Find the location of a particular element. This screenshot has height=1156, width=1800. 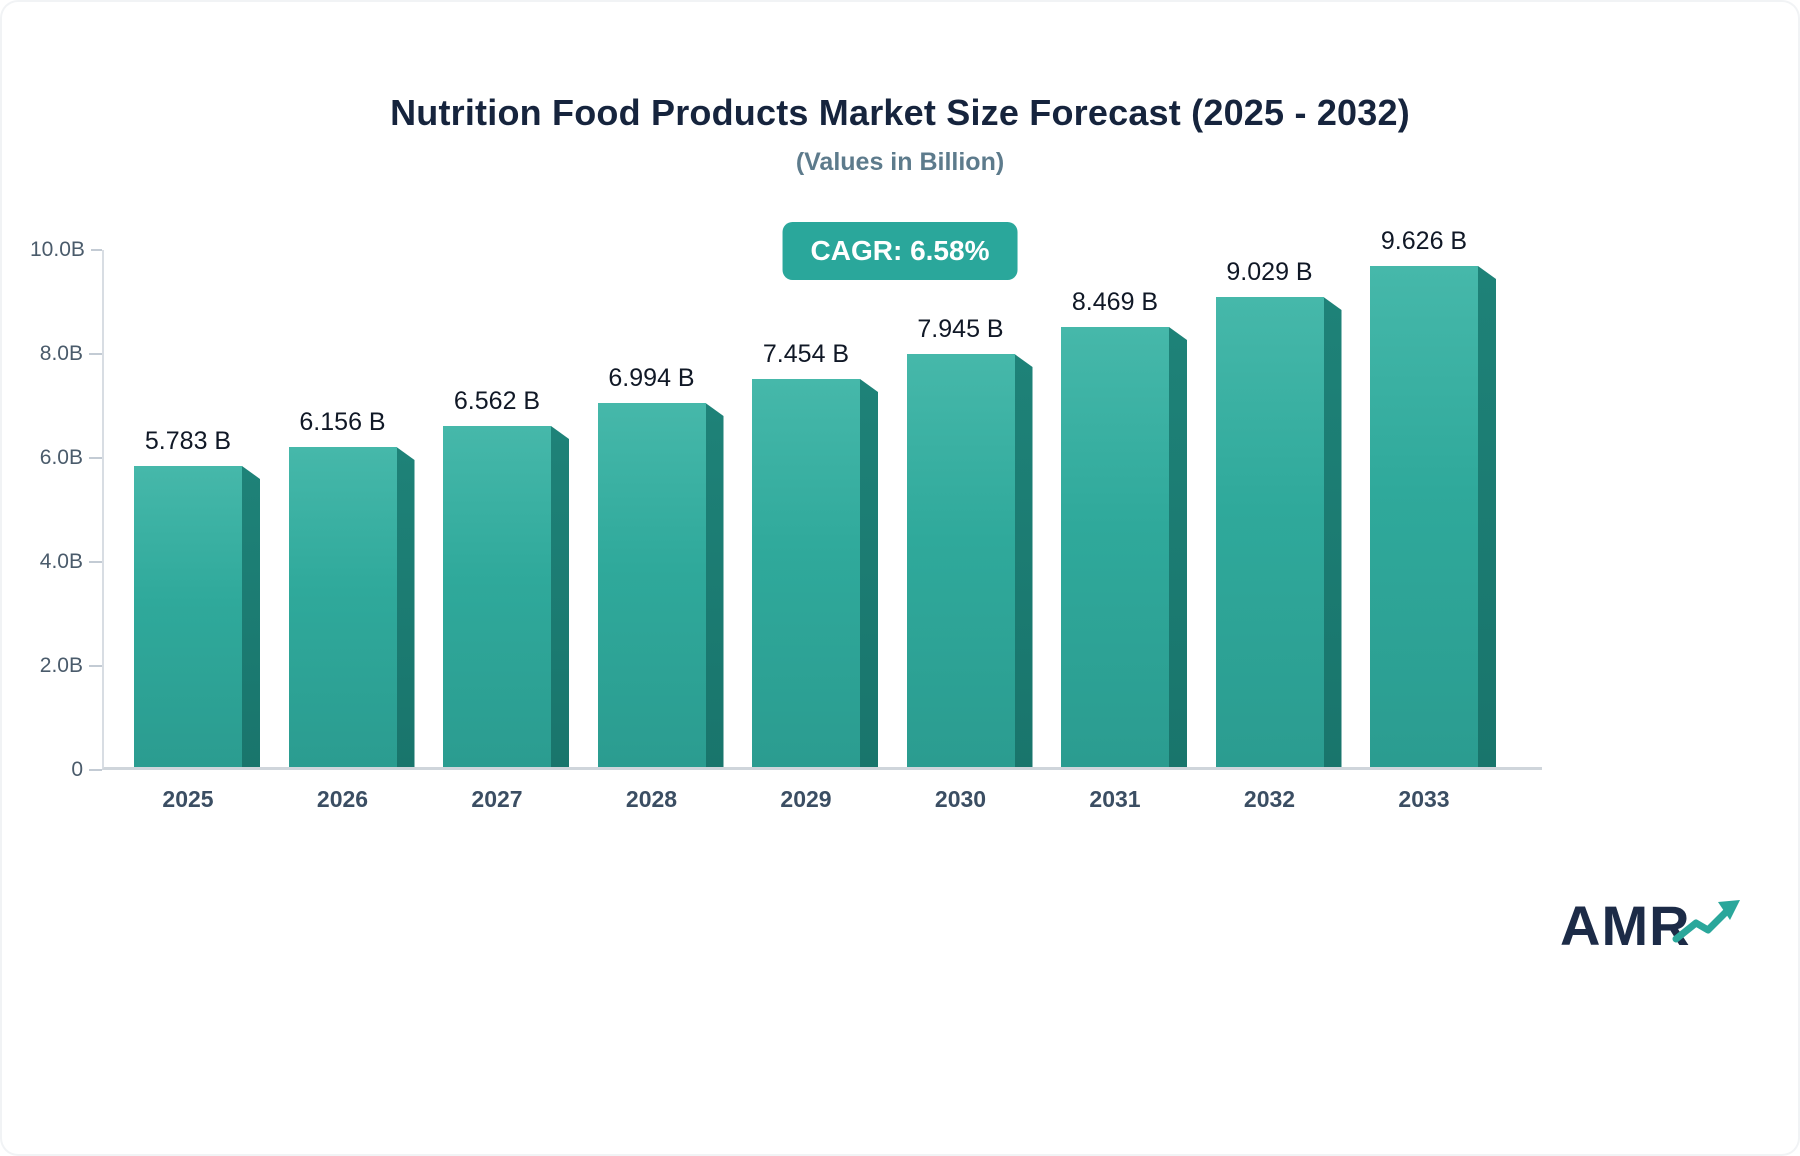

x-axis-label: 2033 is located at coordinates (1424, 799).